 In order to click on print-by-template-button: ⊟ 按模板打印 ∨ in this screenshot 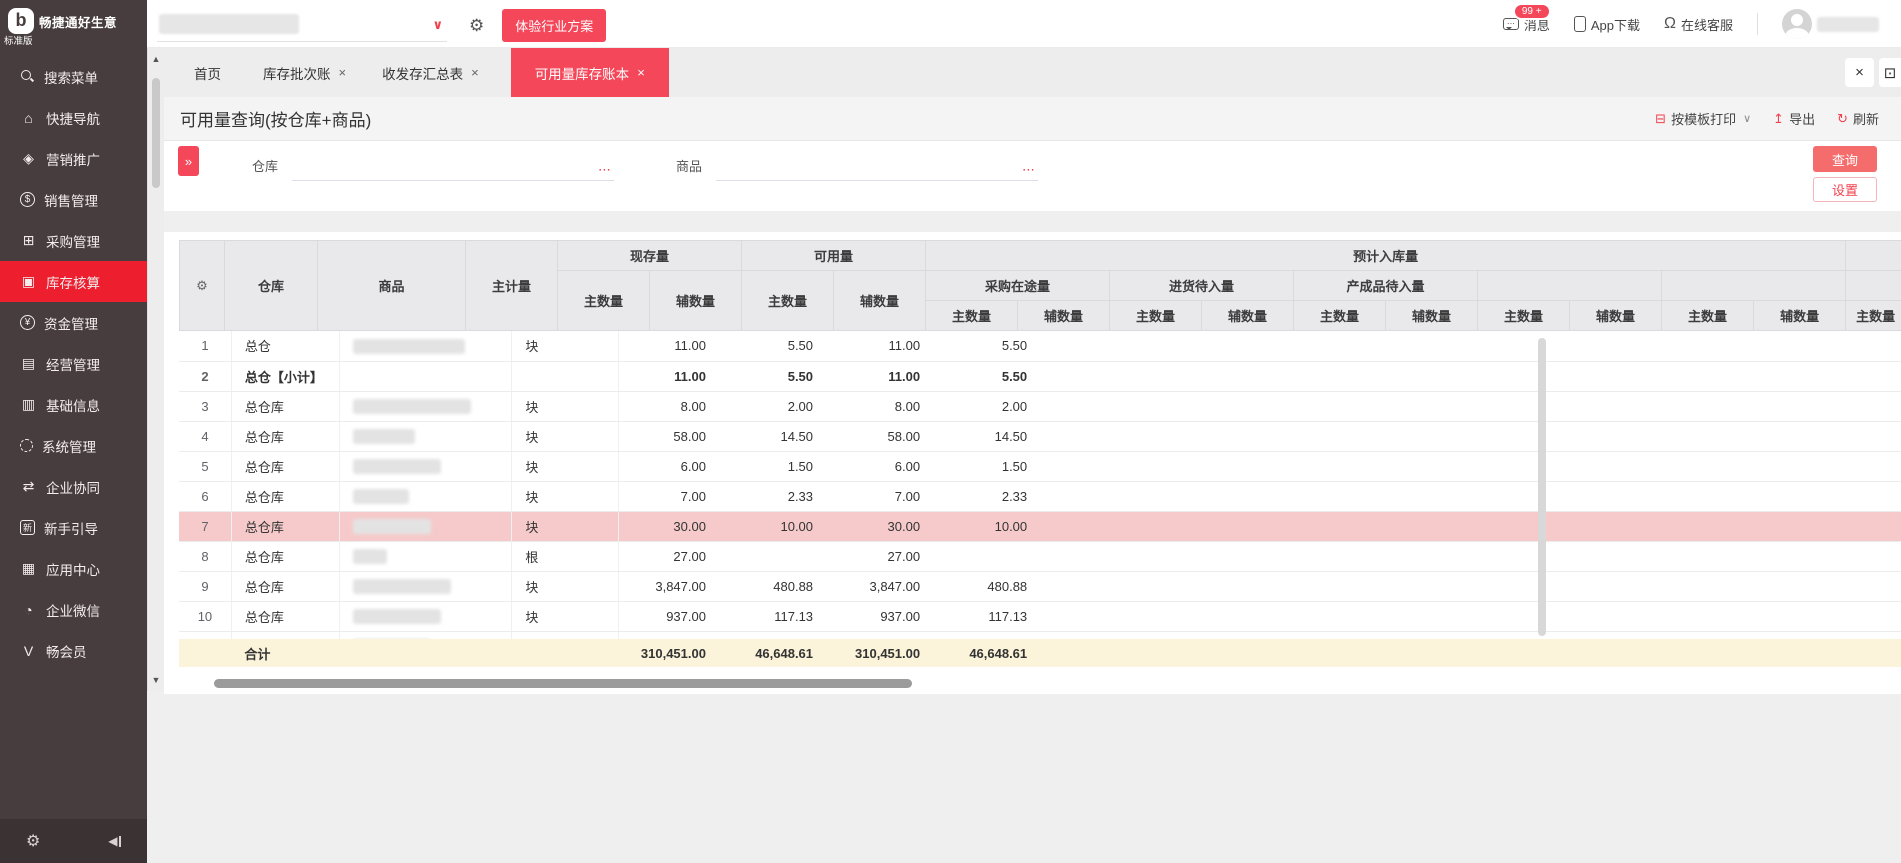, I will do `click(1703, 118)`.